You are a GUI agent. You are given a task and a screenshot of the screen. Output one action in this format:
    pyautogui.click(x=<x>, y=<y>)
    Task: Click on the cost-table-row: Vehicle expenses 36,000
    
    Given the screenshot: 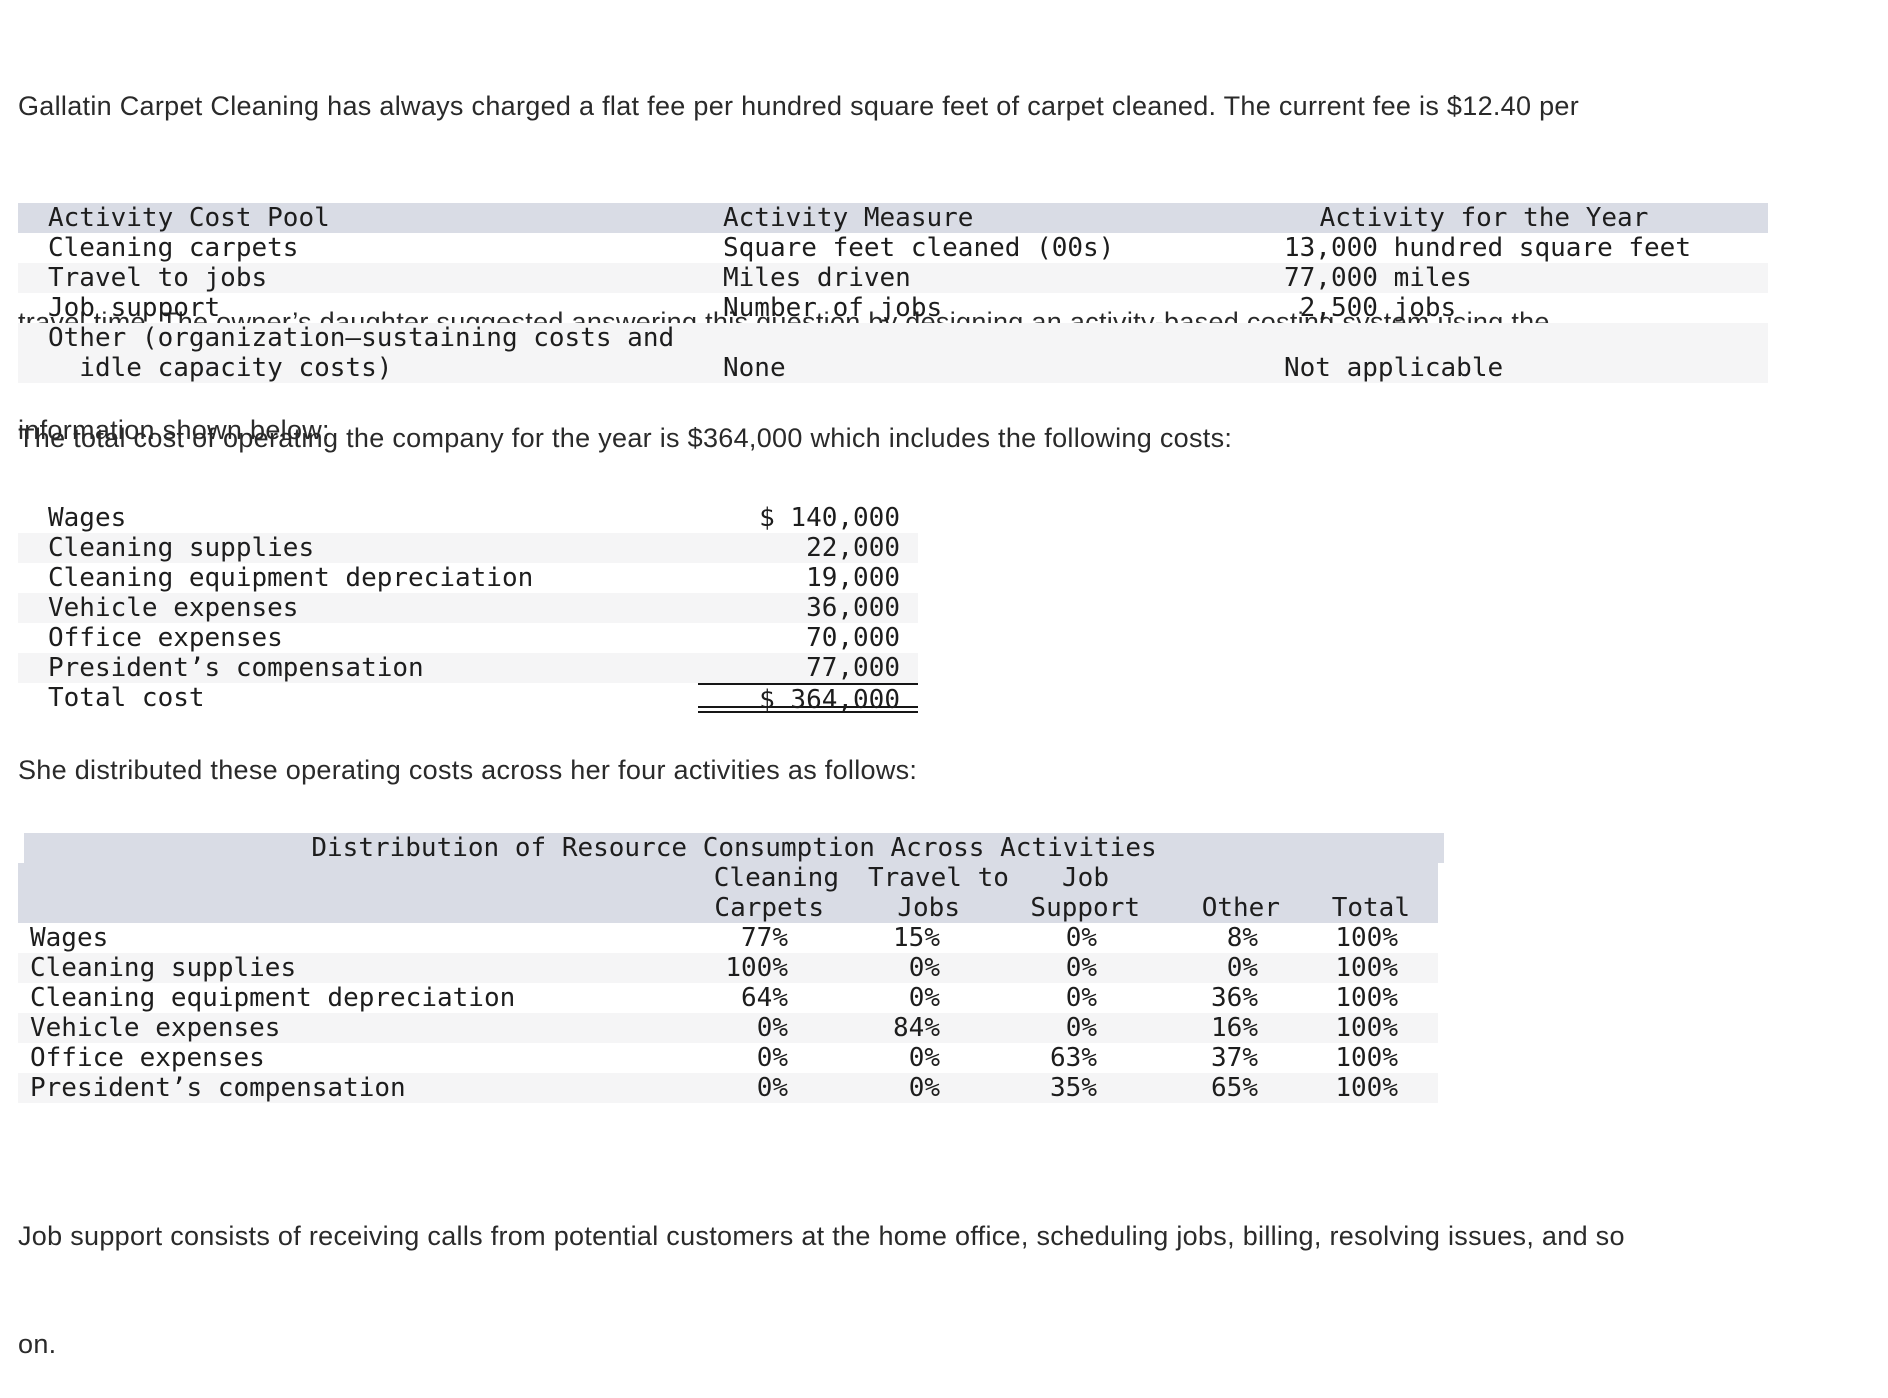 What is the action you would take?
    pyautogui.click(x=468, y=608)
    